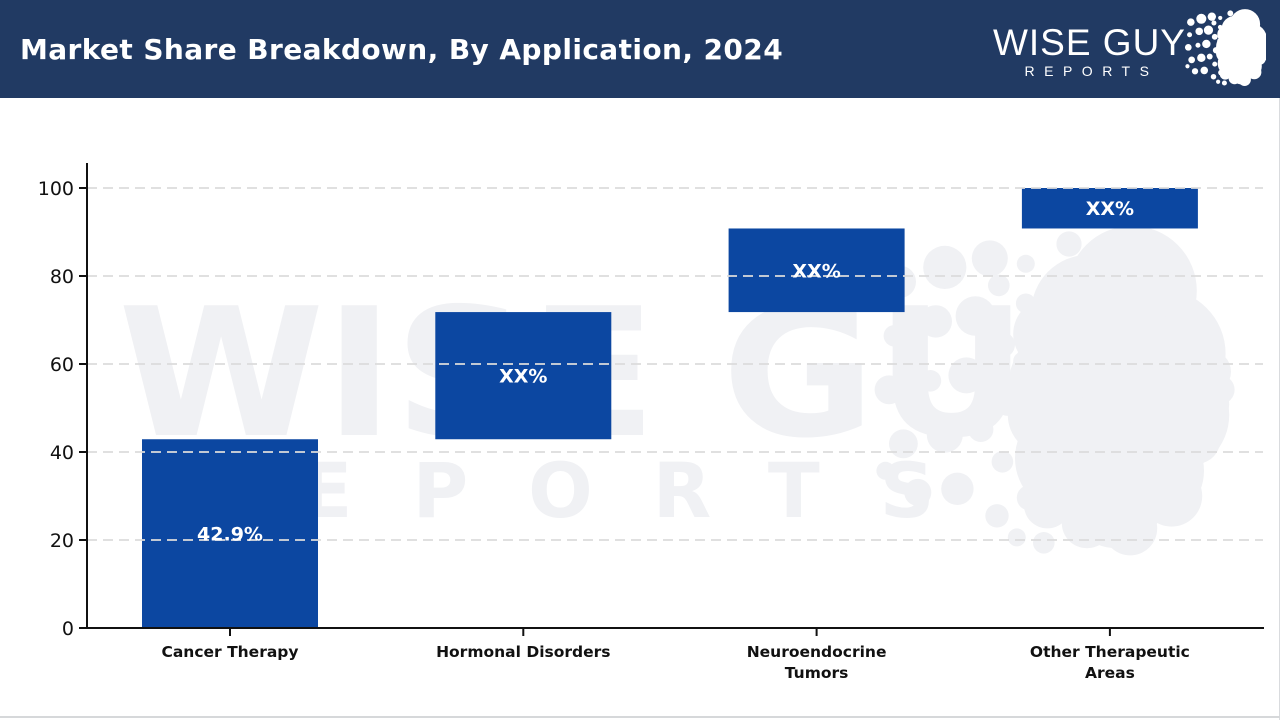  I want to click on logo-text: WISE GUY REPORTS, so click(1089, 51).